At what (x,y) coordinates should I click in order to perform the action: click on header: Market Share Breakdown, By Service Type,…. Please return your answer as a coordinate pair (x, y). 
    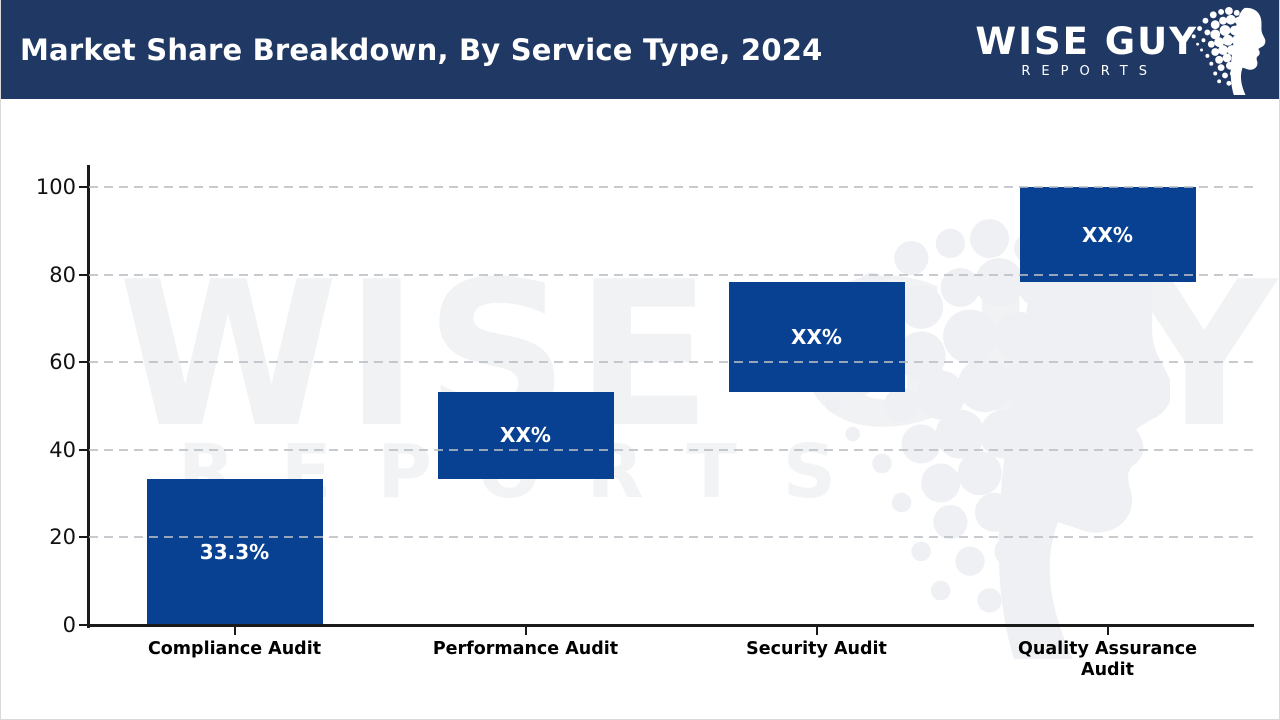
    Looking at the image, I should click on (640, 49).